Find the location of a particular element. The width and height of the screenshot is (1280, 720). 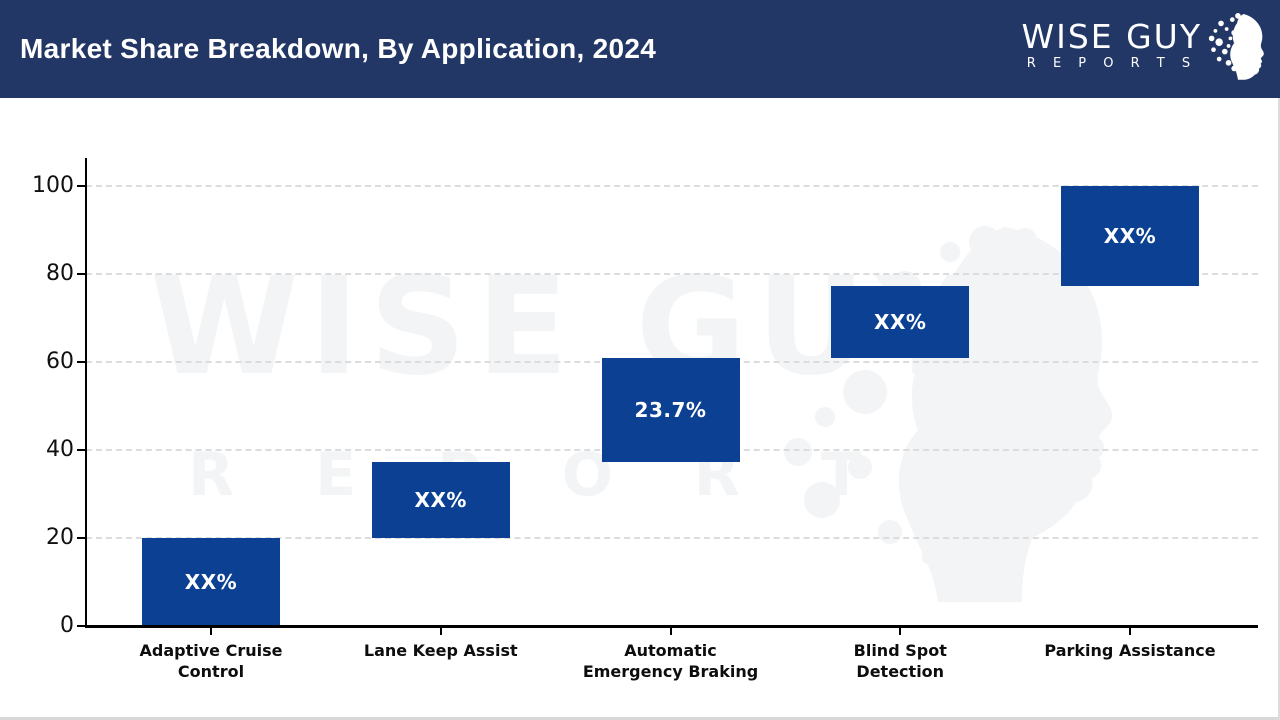

bar-5: XX% is located at coordinates (1130, 236).